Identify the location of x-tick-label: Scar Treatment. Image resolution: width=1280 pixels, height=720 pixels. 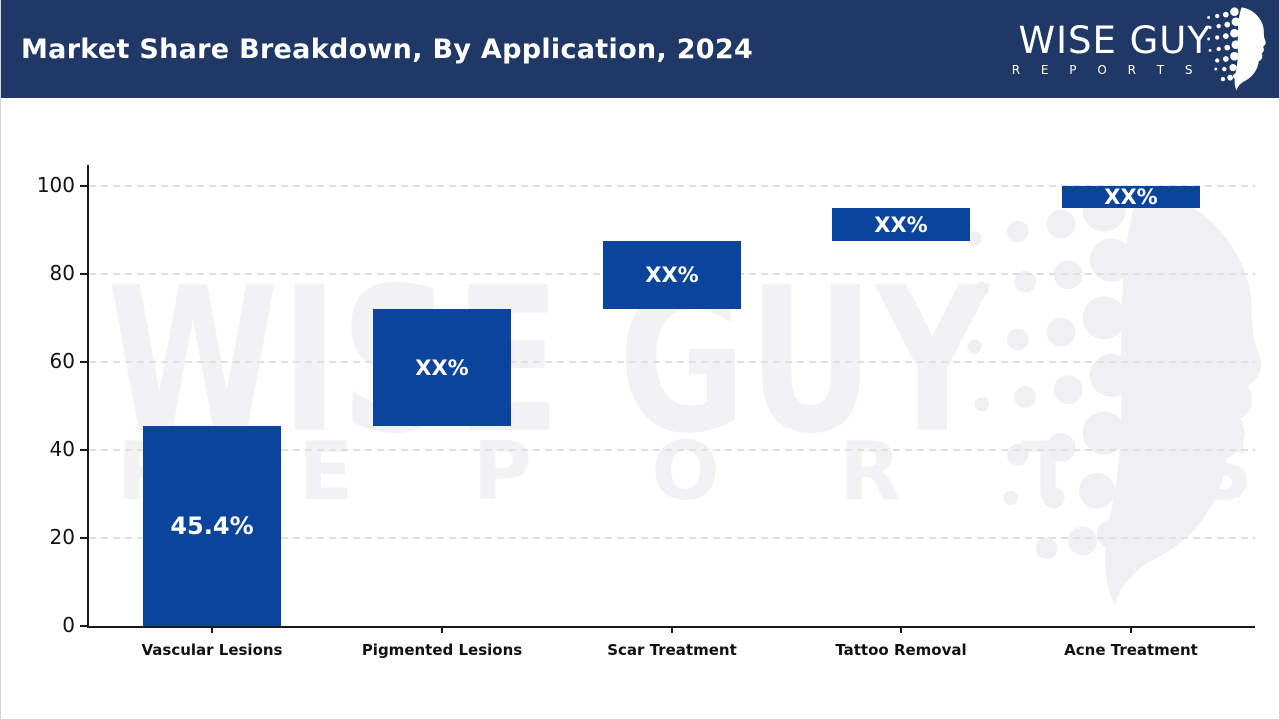
(672, 650).